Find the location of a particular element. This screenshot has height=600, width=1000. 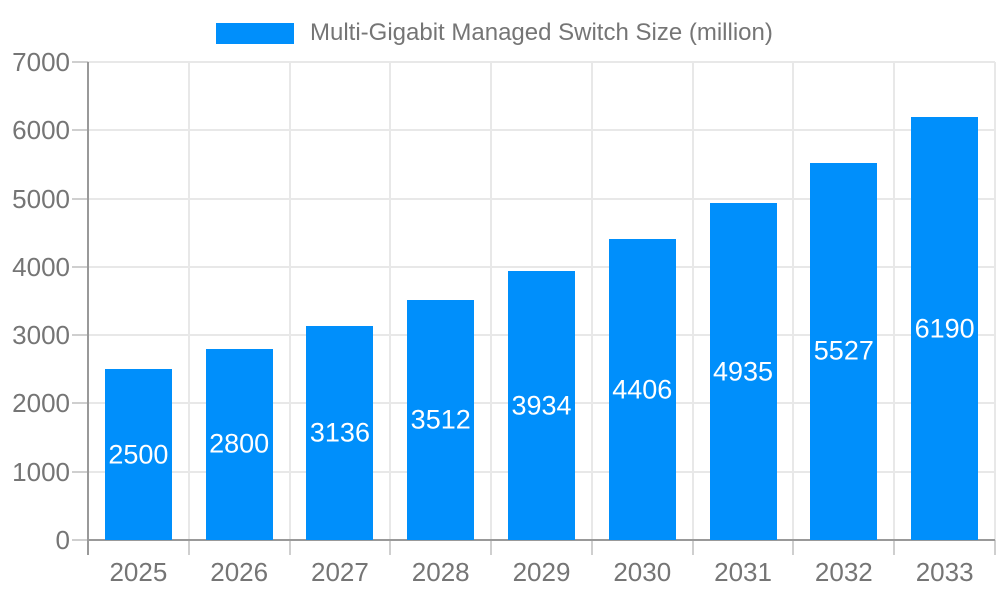

x-axis-line is located at coordinates (541, 540).